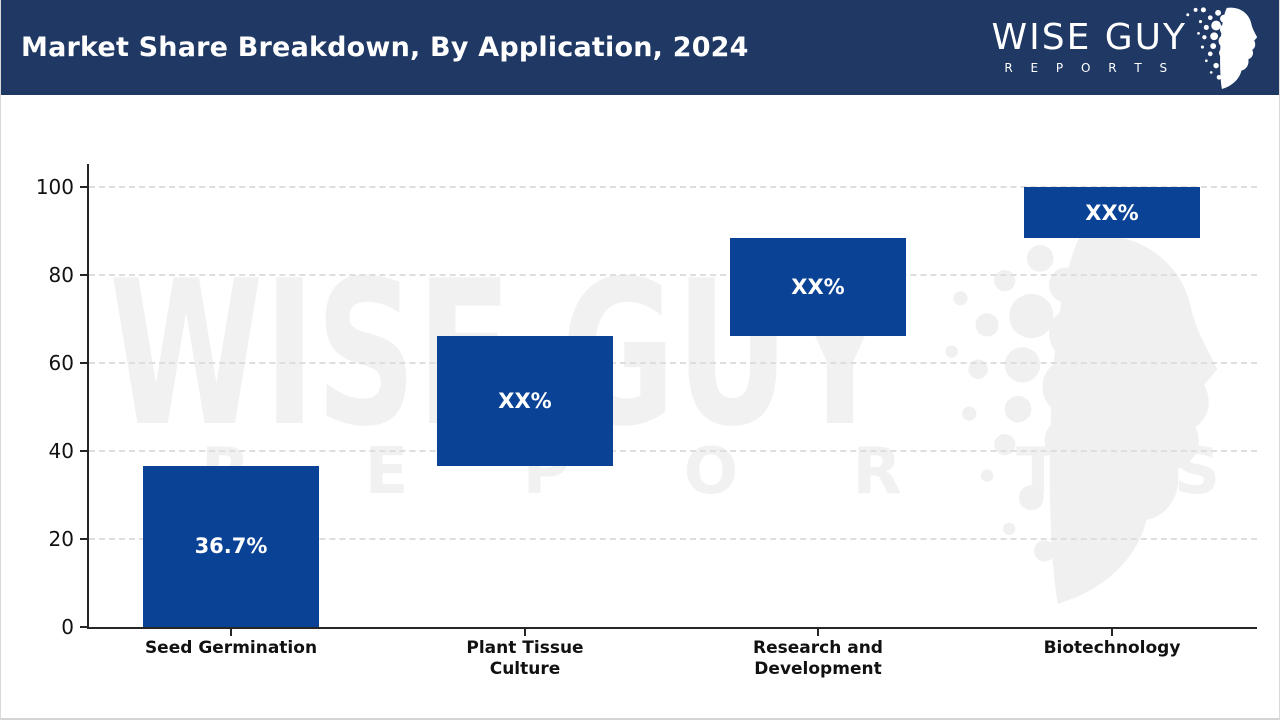 Image resolution: width=1280 pixels, height=720 pixels. Describe the element at coordinates (818, 648) in the screenshot. I see `x-category-label-line: Research and` at that location.